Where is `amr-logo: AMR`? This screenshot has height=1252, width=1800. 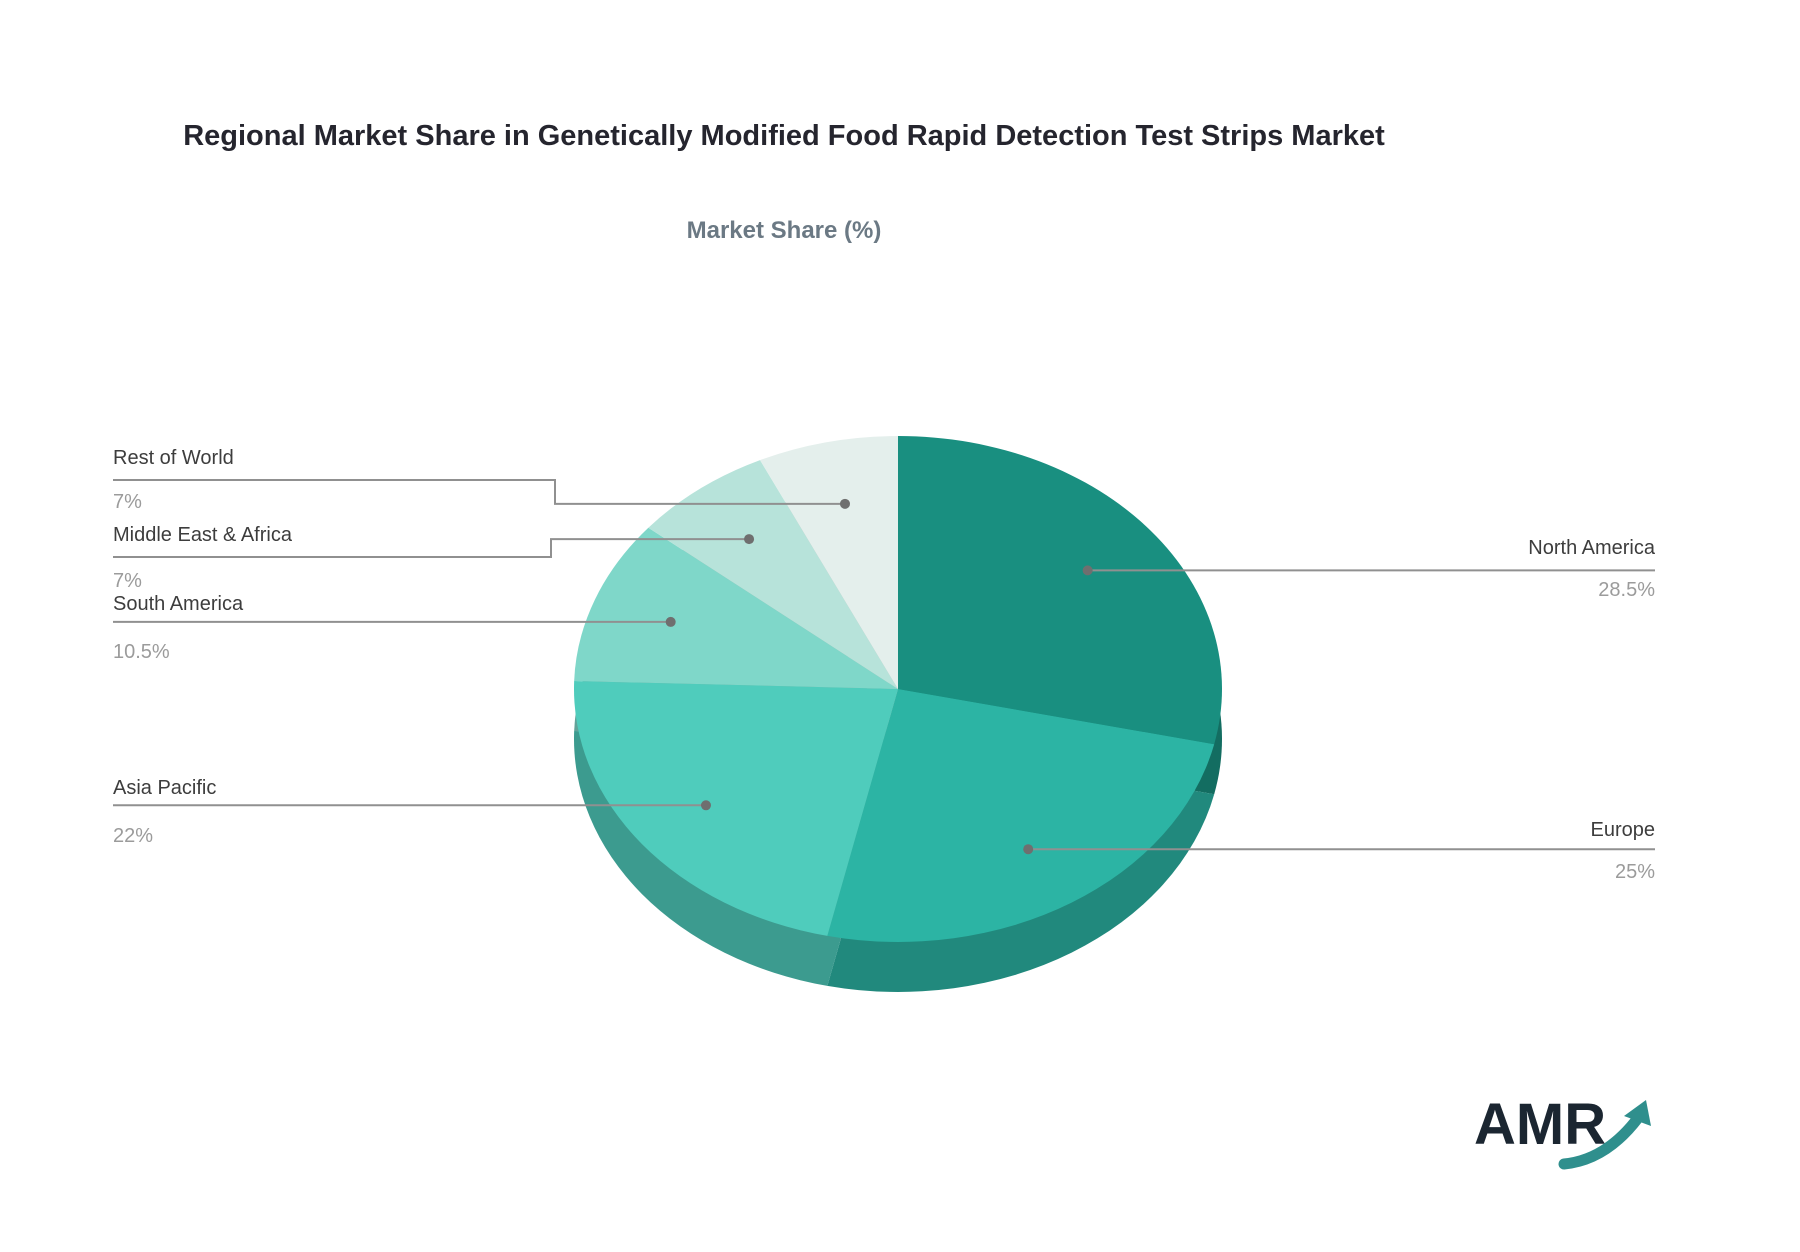
amr-logo: AMR is located at coordinates (1562, 1131).